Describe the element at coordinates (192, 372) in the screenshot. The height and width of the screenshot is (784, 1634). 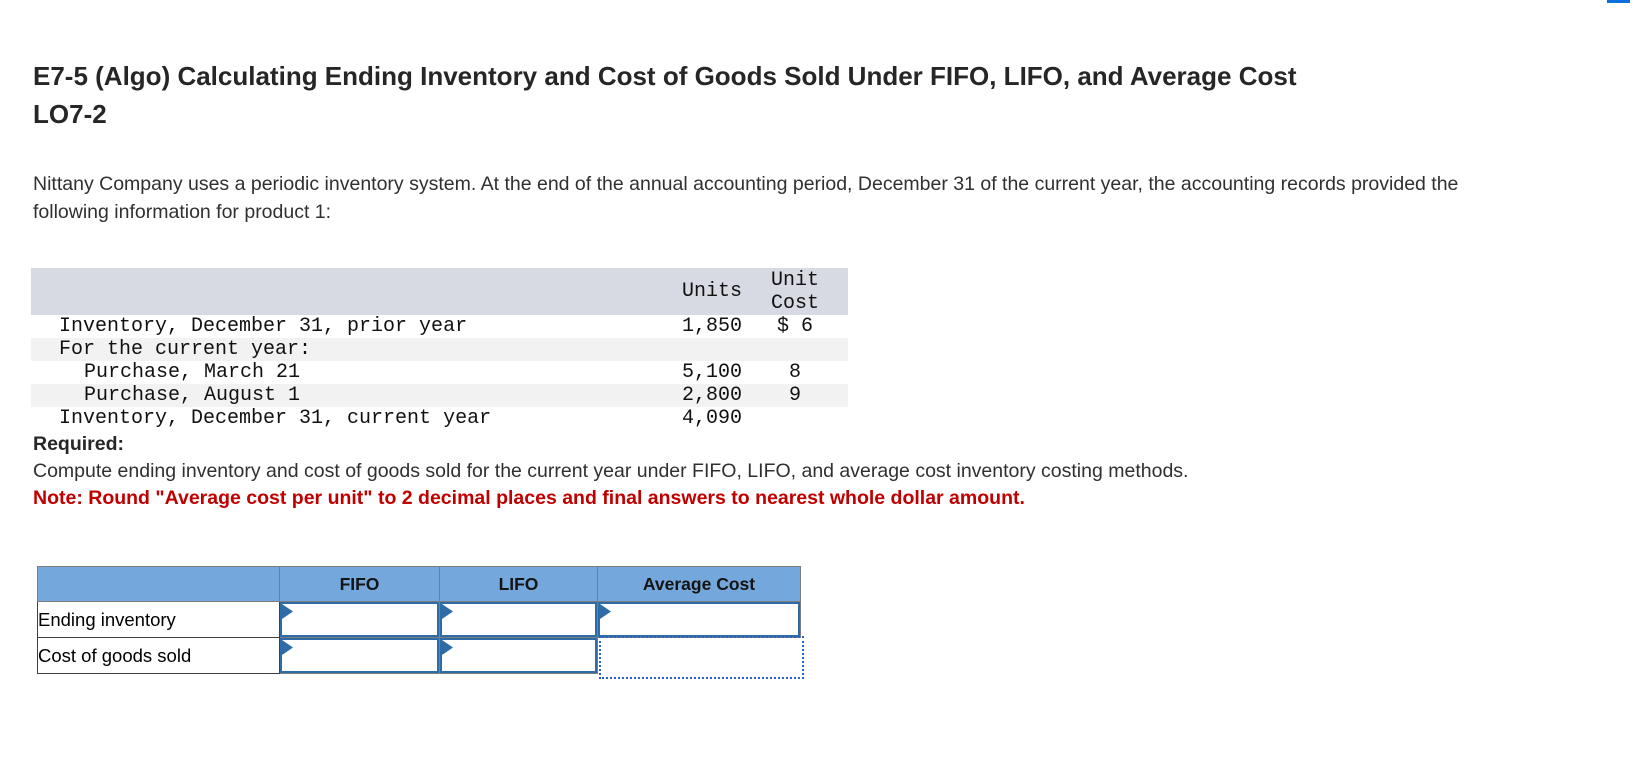
I see `row-label: Purchase, March 21` at that location.